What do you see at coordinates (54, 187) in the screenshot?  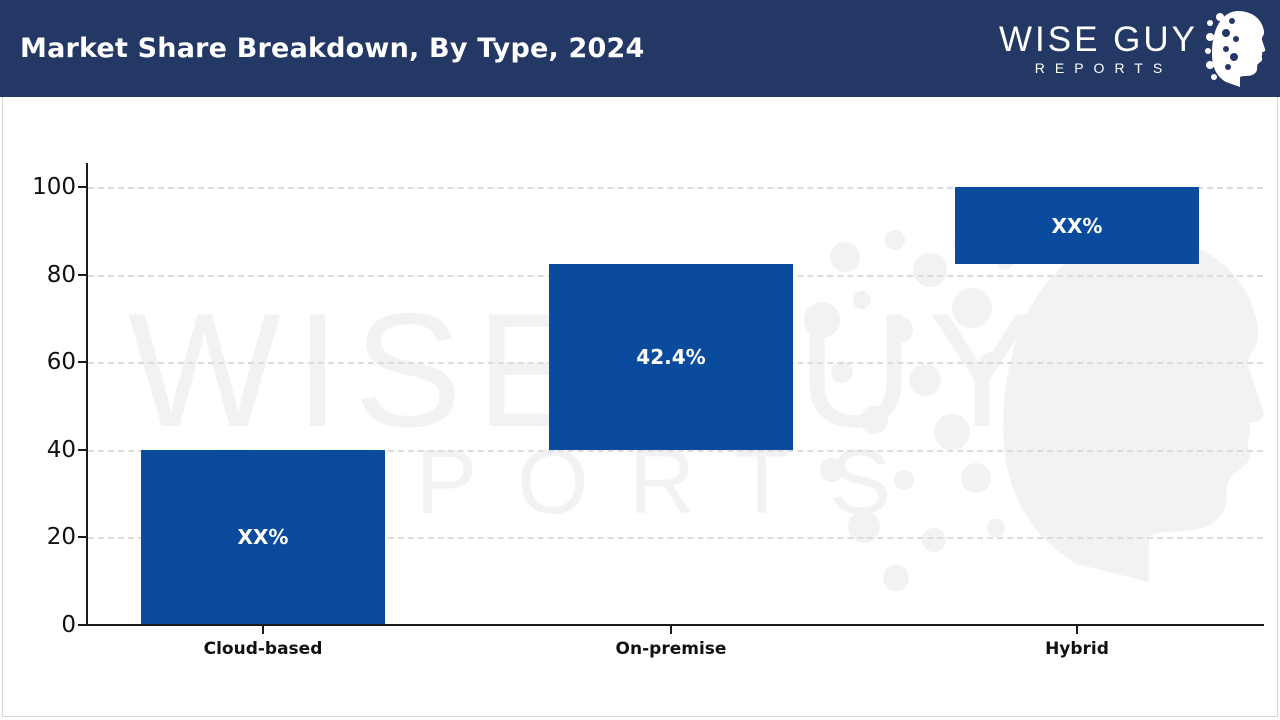 I see `y-tick-label-100: 100` at bounding box center [54, 187].